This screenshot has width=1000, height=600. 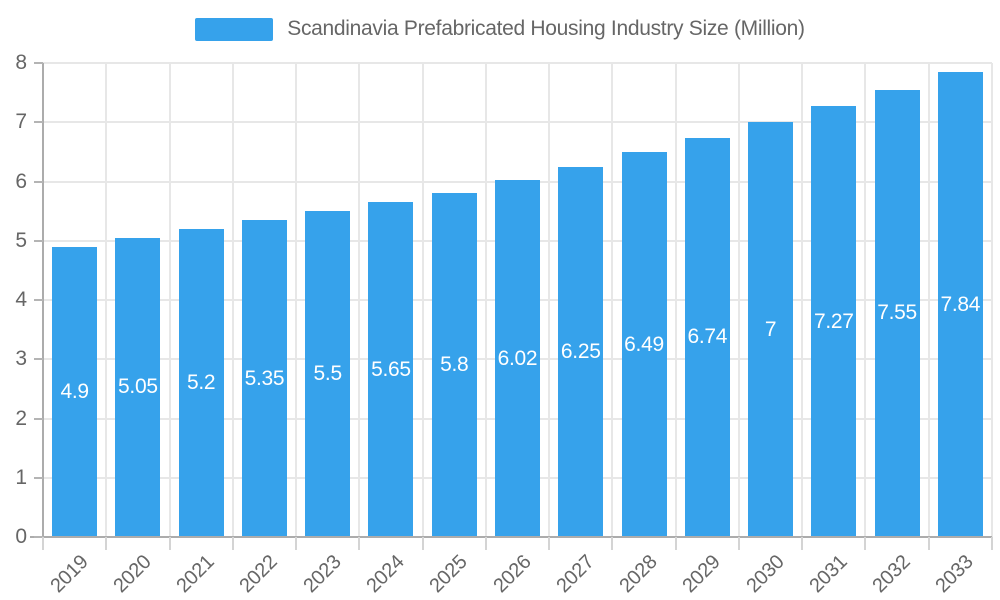 I want to click on bar-value-label: 7, so click(x=770, y=329).